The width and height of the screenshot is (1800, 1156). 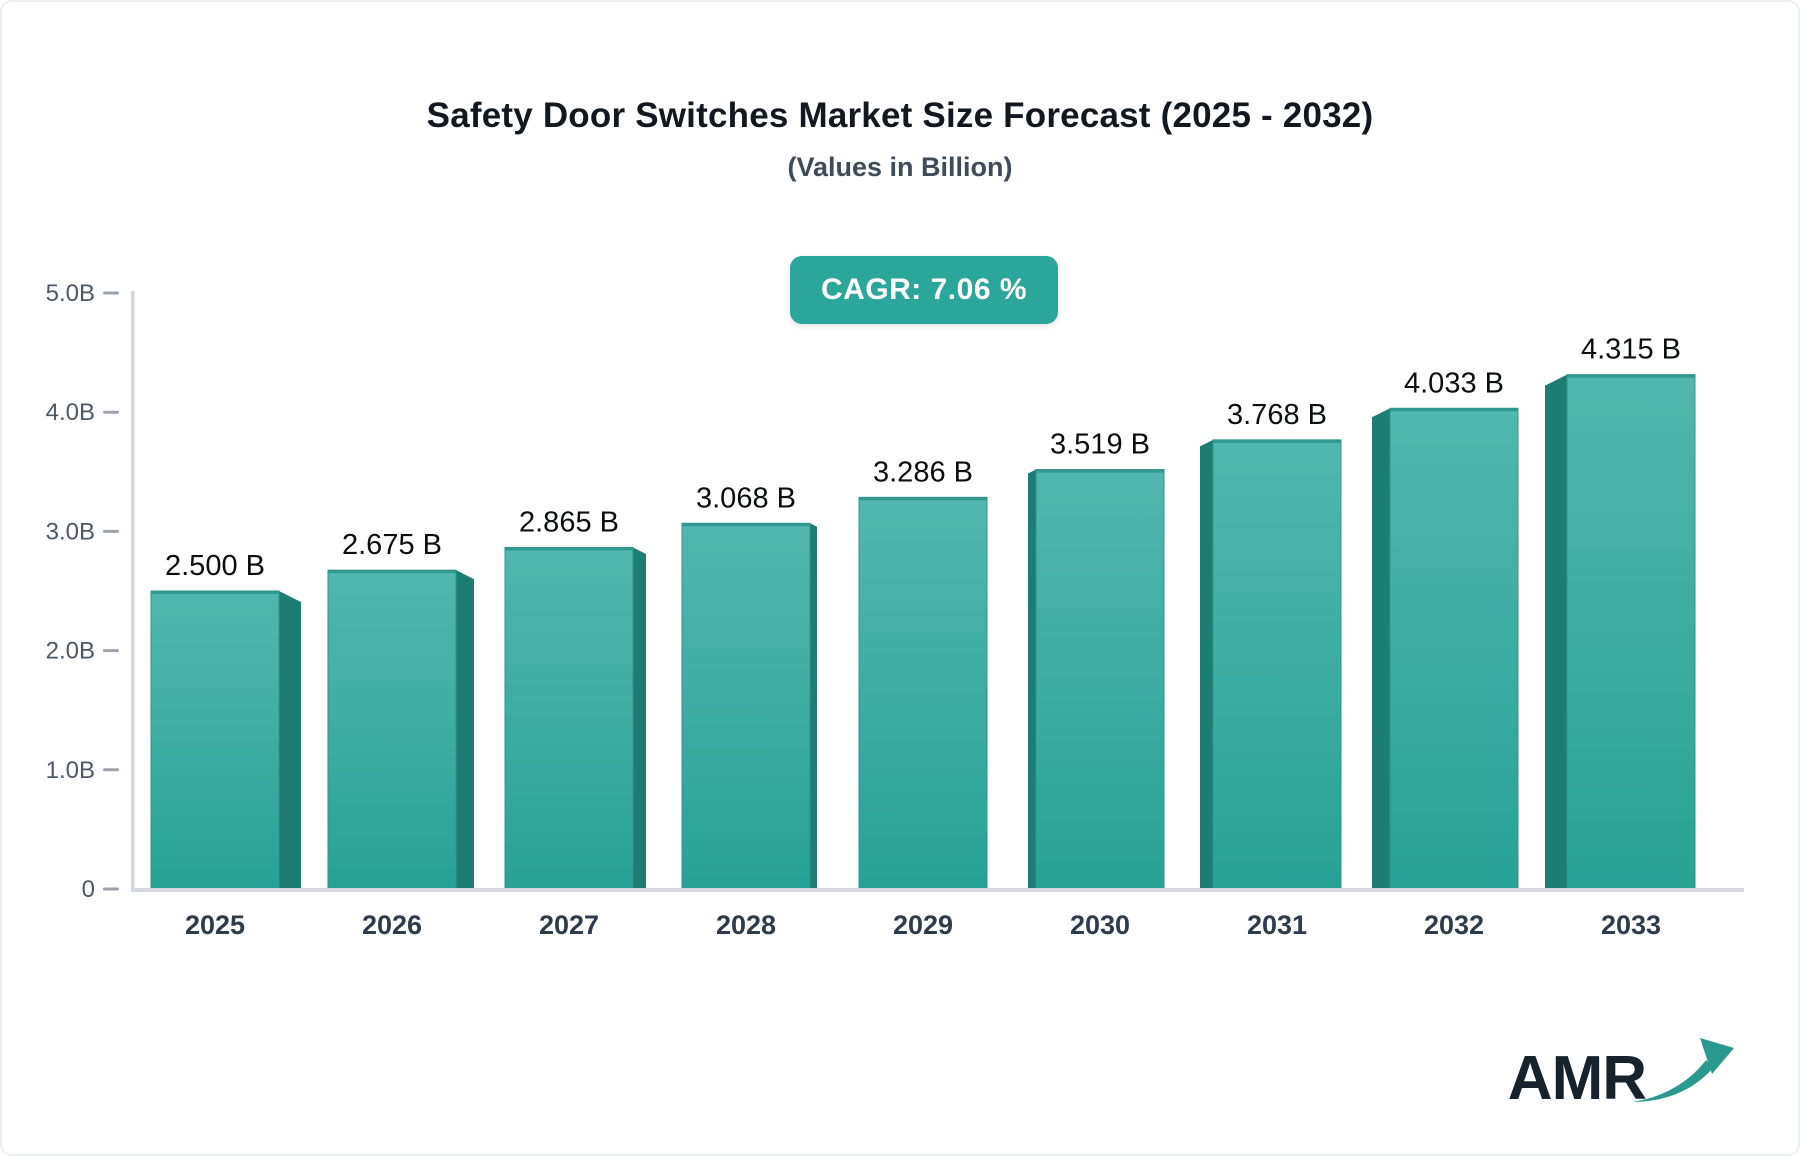 What do you see at coordinates (1454, 925) in the screenshot?
I see `x-category-label: 2032` at bounding box center [1454, 925].